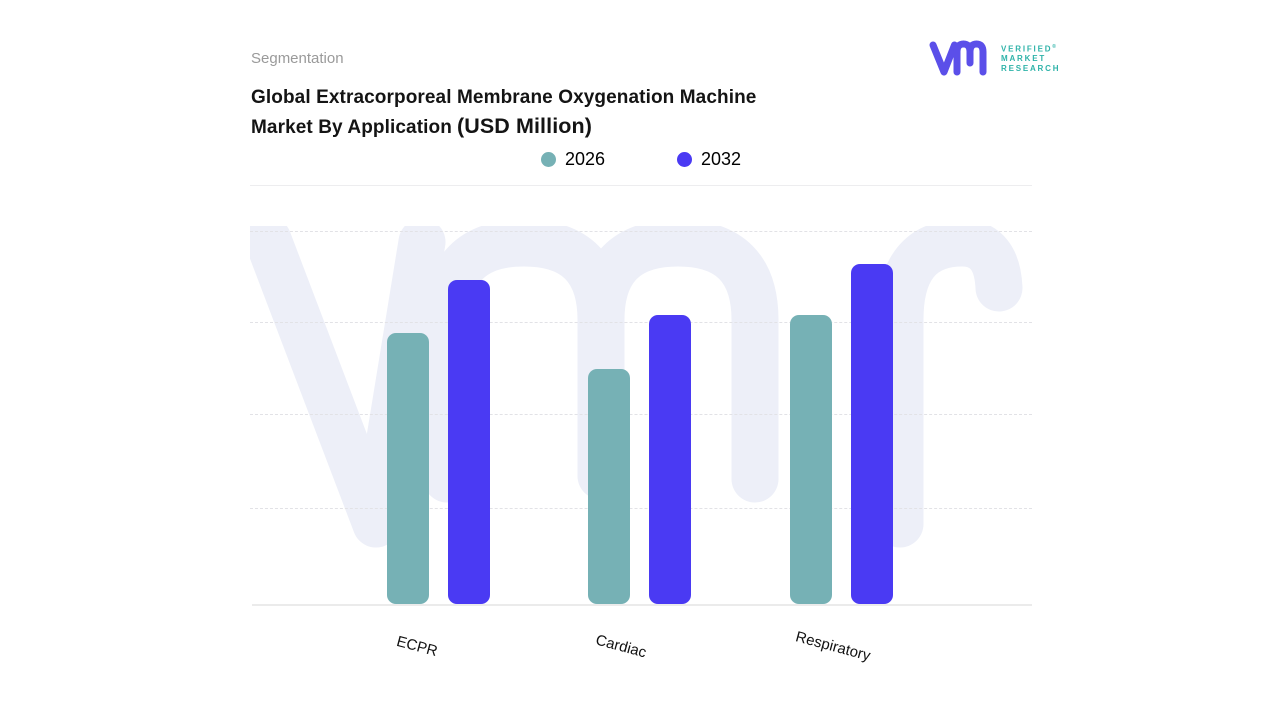  I want to click on x-axis-line, so click(642, 605).